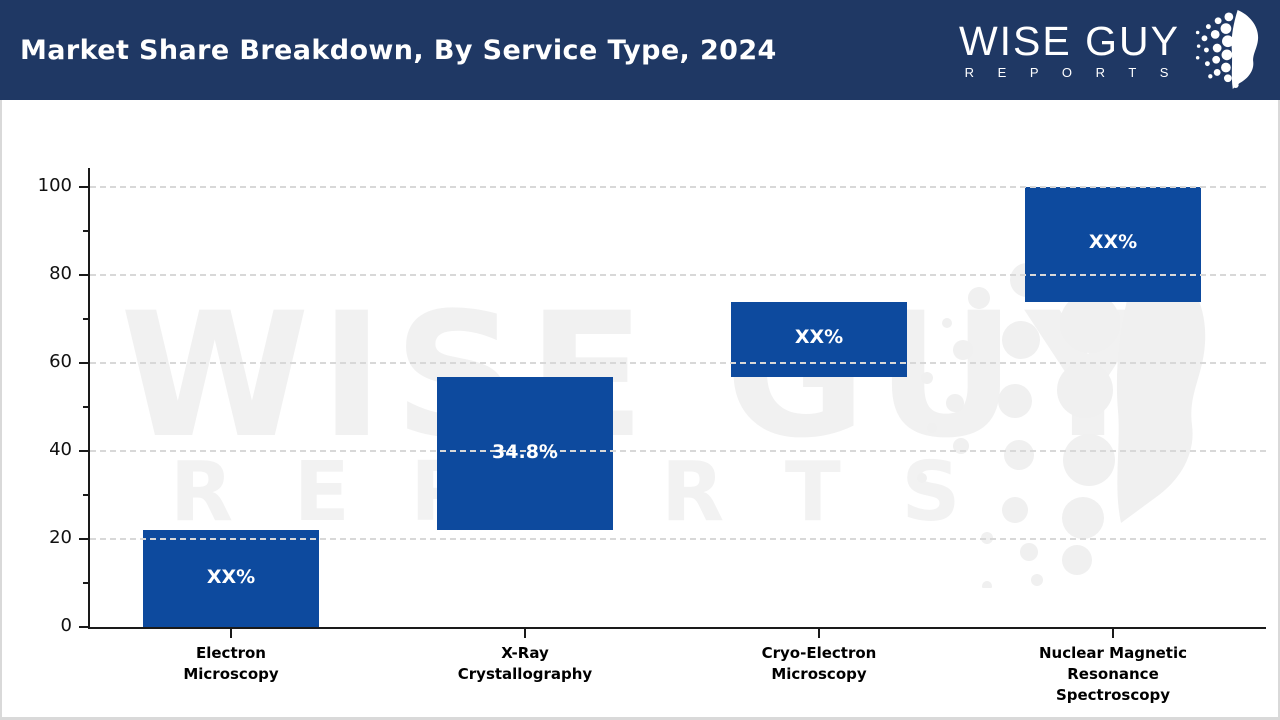 Image resolution: width=1280 pixels, height=720 pixels. I want to click on logo-text: WISE GUY R E P O R T S, so click(1069, 48).